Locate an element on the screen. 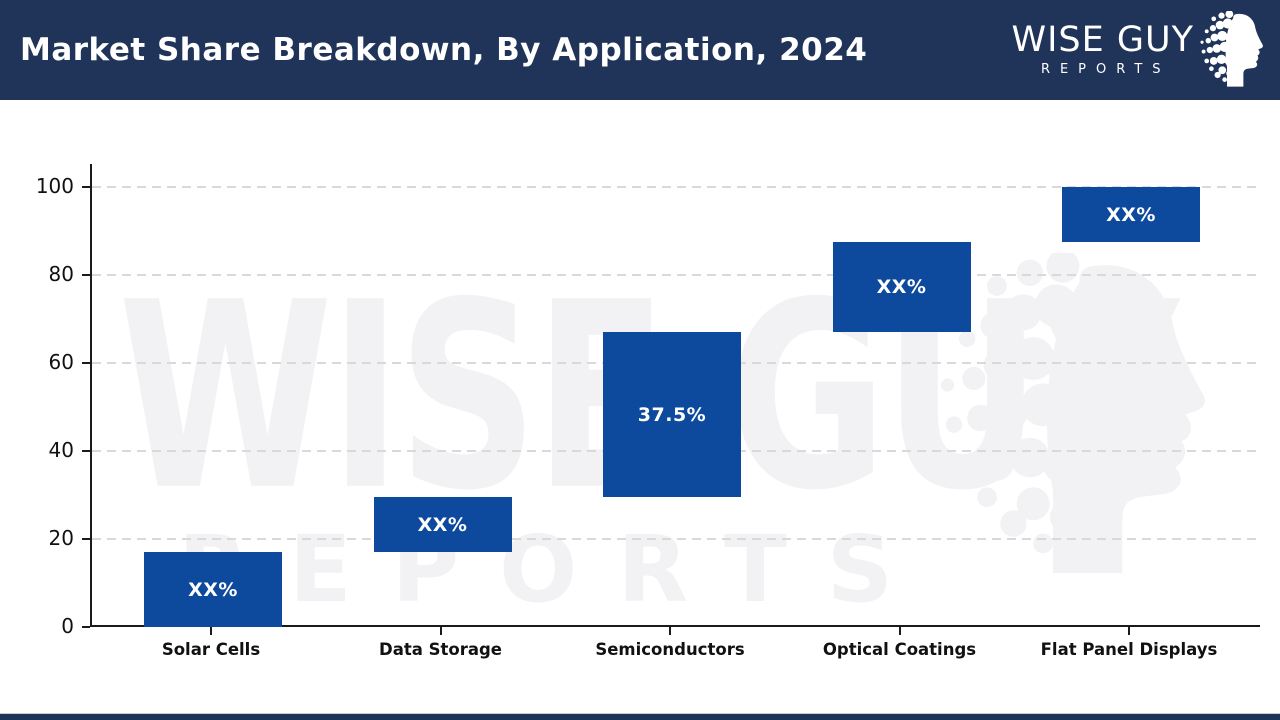 This screenshot has width=1280, height=720. x-category-label-solar-cells: Solar Cells is located at coordinates (211, 649).